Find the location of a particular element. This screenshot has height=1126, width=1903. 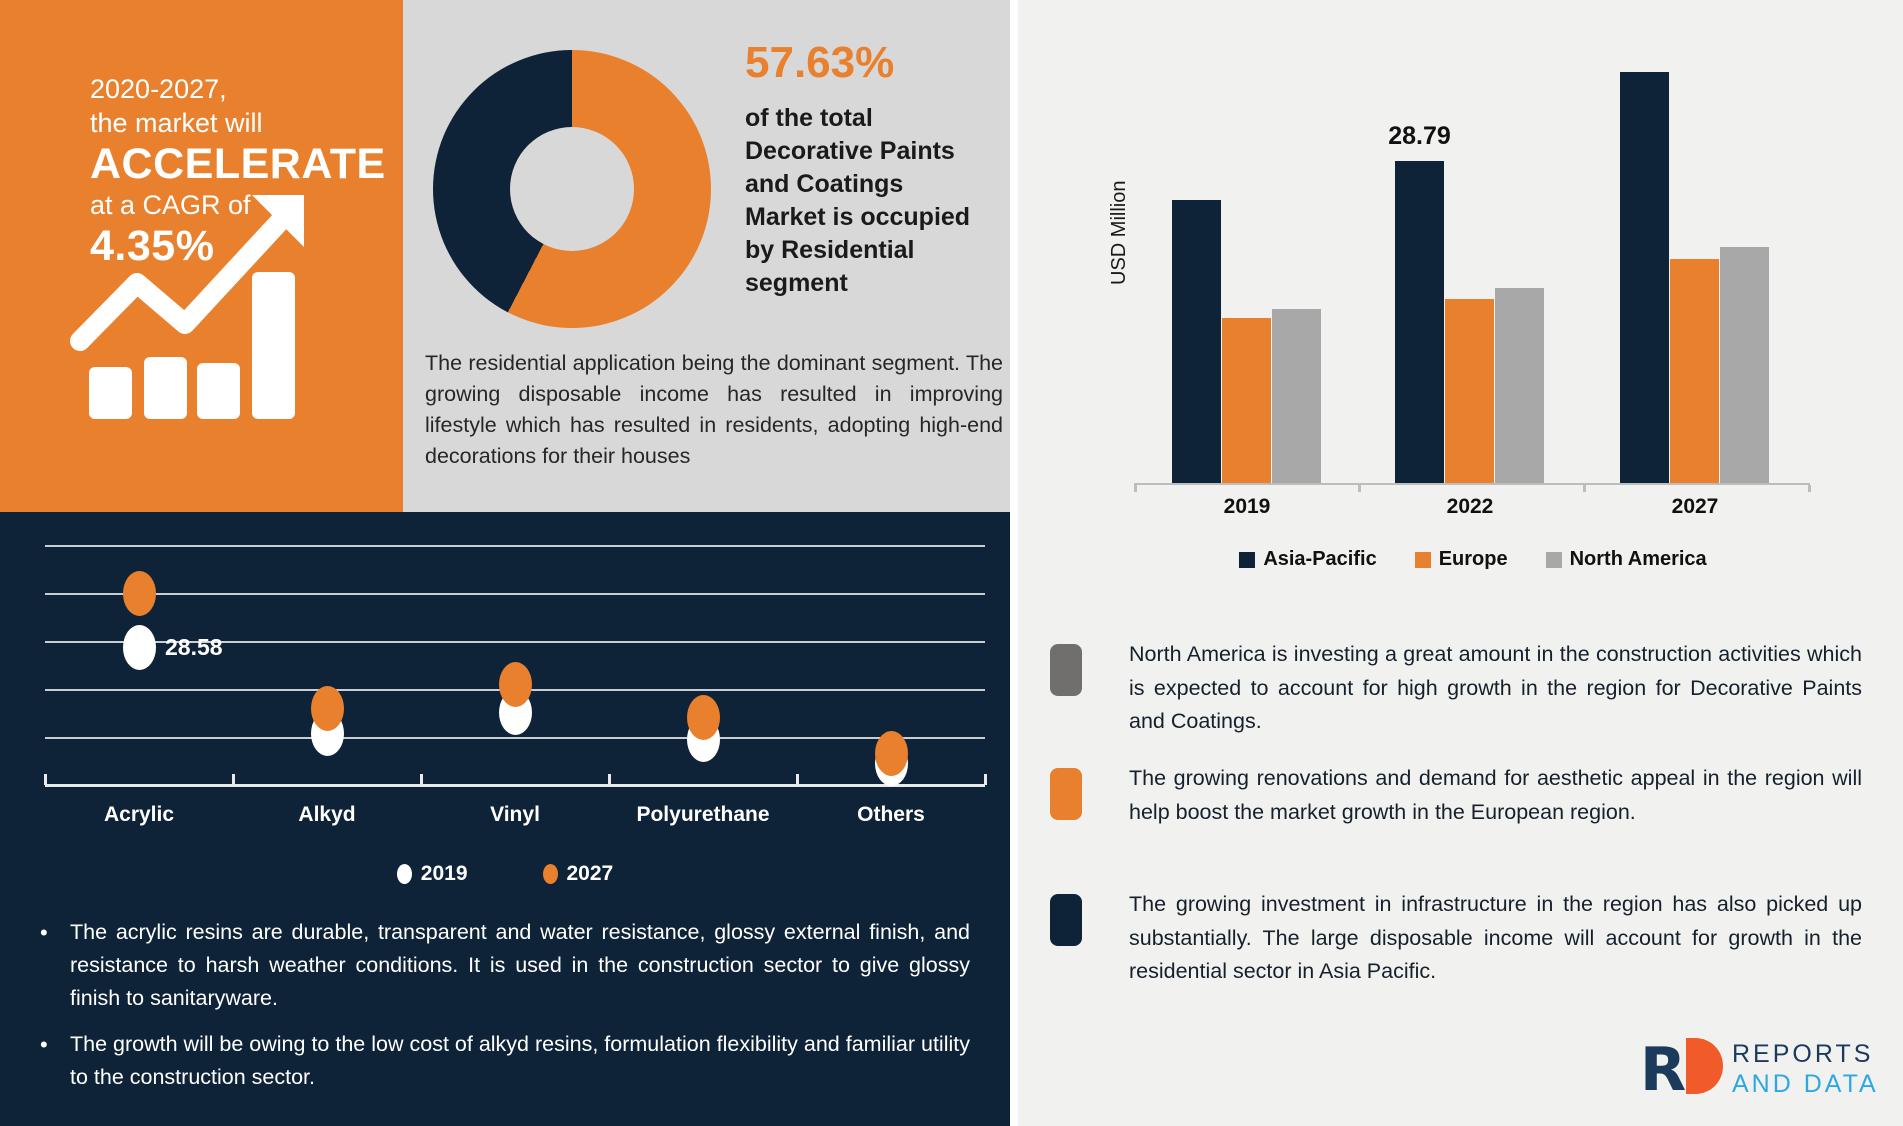

bar-legend-item: Asia-Pacific is located at coordinates (1308, 559).